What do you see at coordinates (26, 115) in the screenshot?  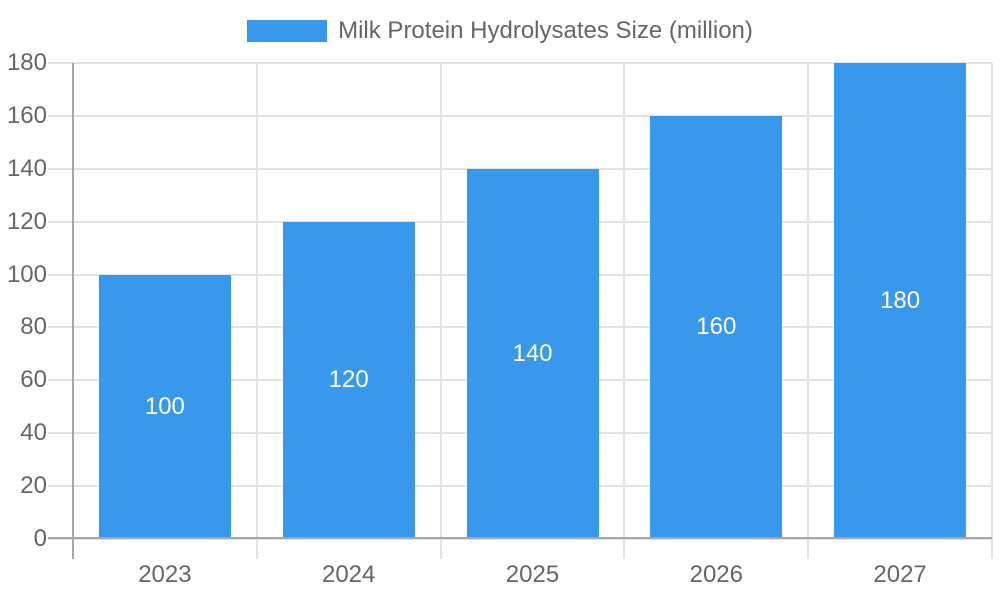 I see `y-tick-label: 160` at bounding box center [26, 115].